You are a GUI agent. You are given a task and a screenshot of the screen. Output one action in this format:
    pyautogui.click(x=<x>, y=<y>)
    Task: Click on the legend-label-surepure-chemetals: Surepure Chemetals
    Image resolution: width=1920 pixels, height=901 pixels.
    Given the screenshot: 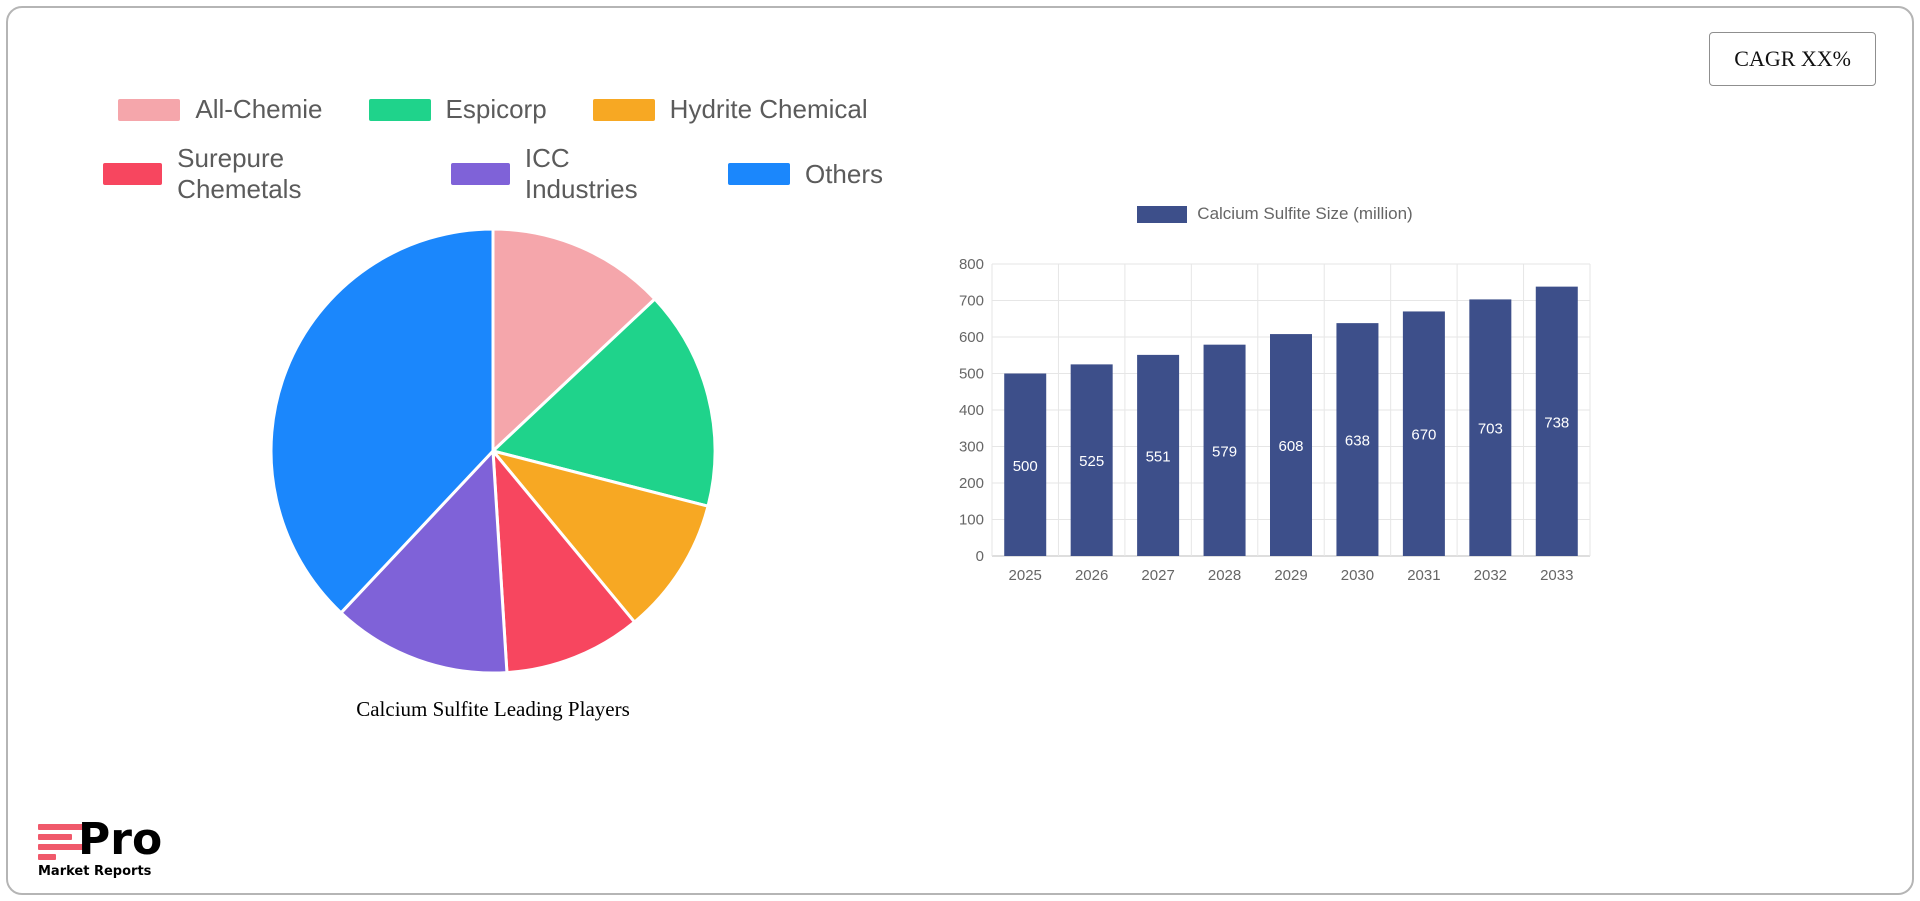 What is the action you would take?
    pyautogui.click(x=239, y=173)
    